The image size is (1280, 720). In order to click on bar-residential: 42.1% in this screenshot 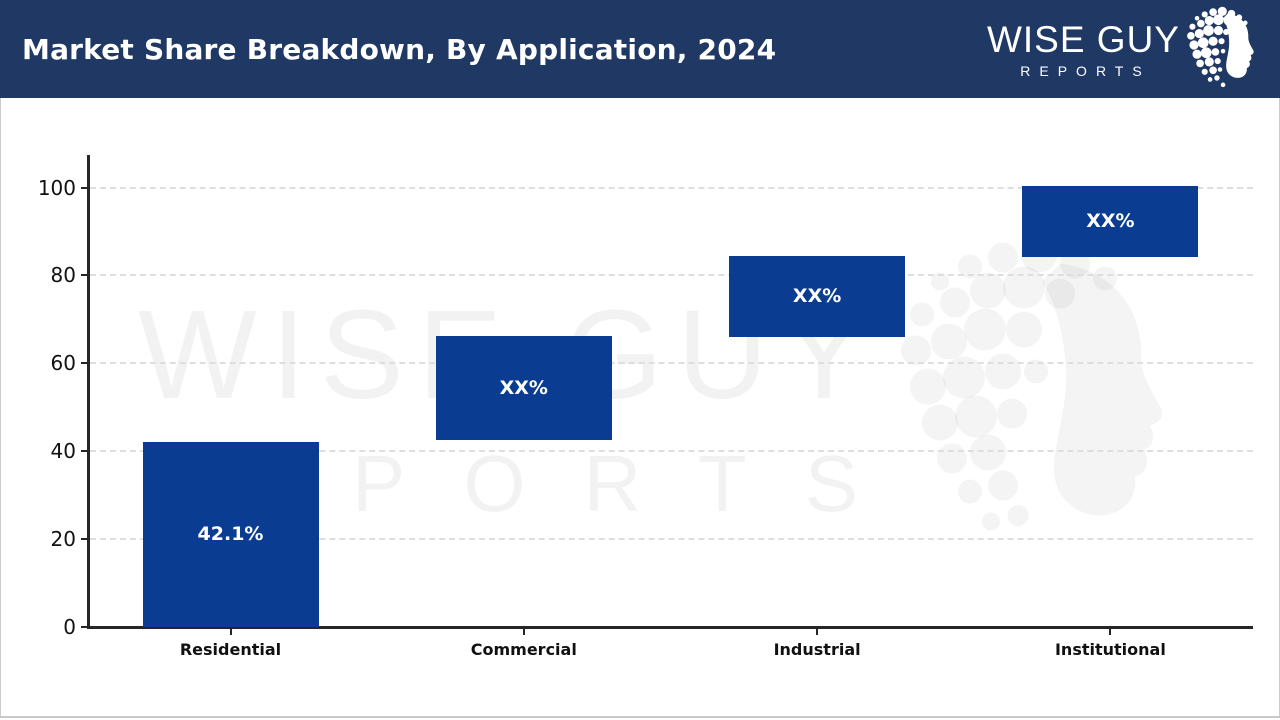, I will do `click(230, 534)`.